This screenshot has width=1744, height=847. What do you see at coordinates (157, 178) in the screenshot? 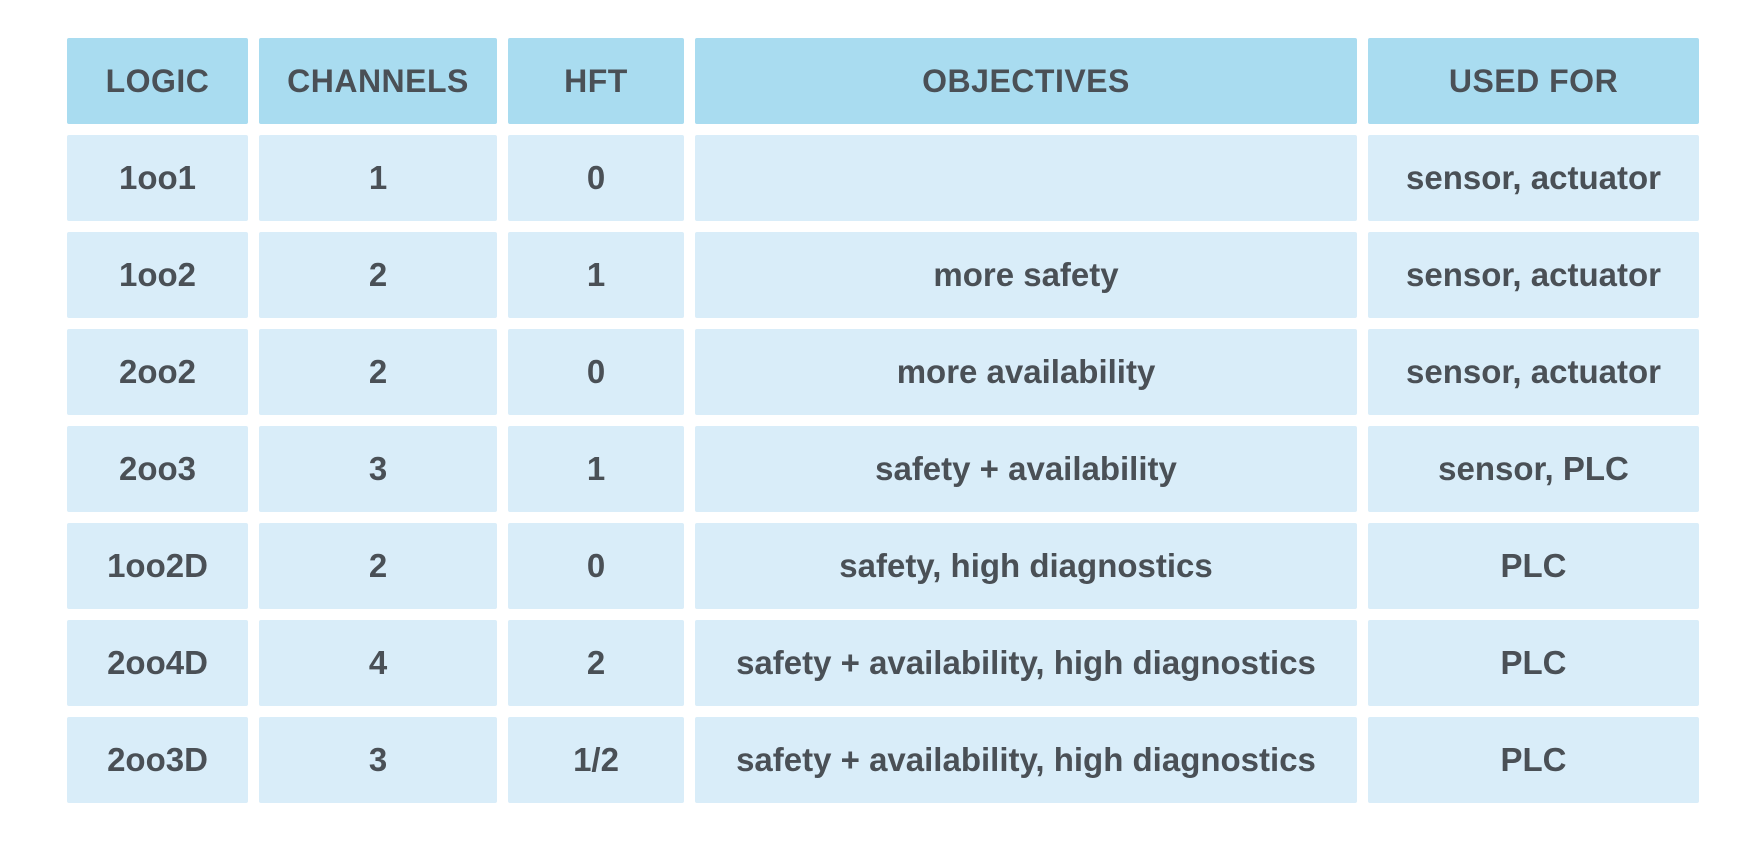
I see `cell-logic: 1oo1` at bounding box center [157, 178].